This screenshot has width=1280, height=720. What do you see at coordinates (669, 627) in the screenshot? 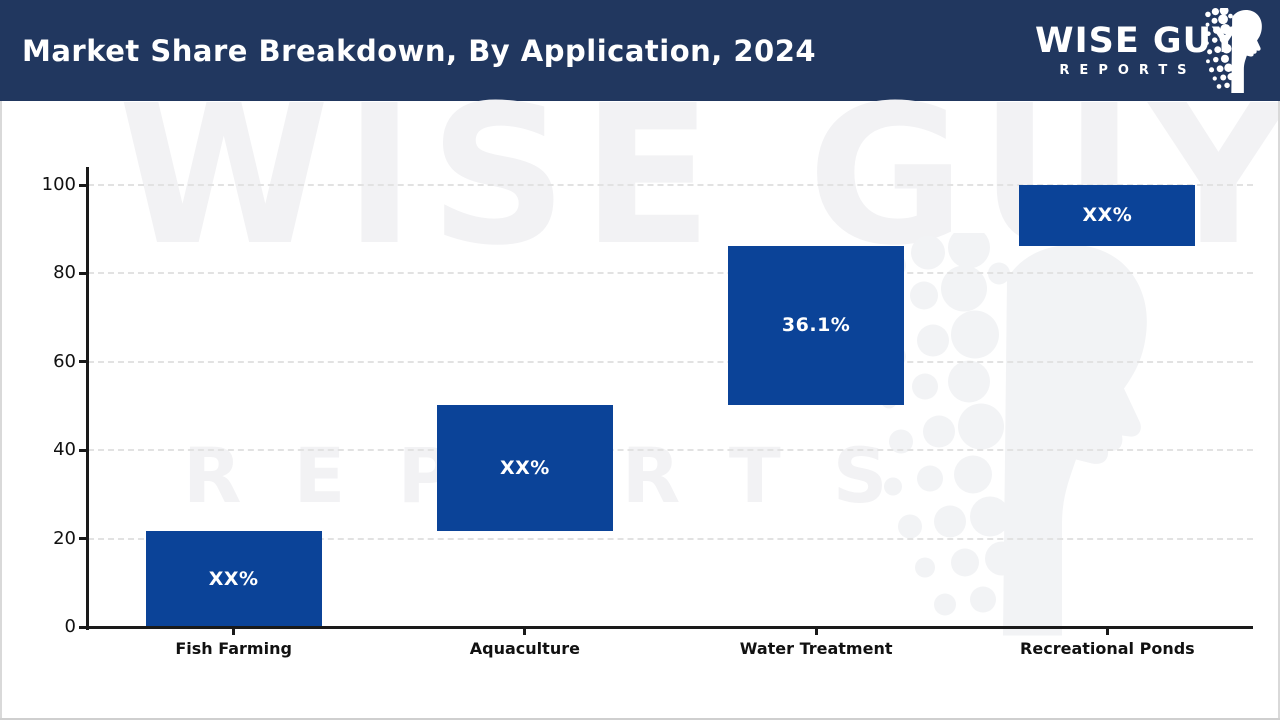
I see `x-axis-line` at bounding box center [669, 627].